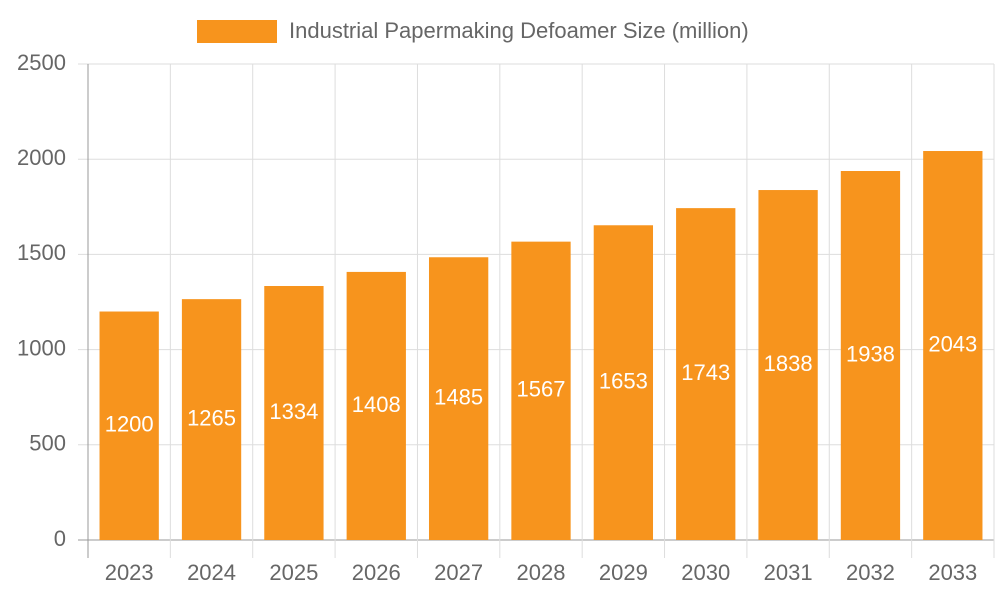 Image resolution: width=1000 pixels, height=600 pixels. Describe the element at coordinates (376, 572) in the screenshot. I see `x-tick-label: 2026` at that location.